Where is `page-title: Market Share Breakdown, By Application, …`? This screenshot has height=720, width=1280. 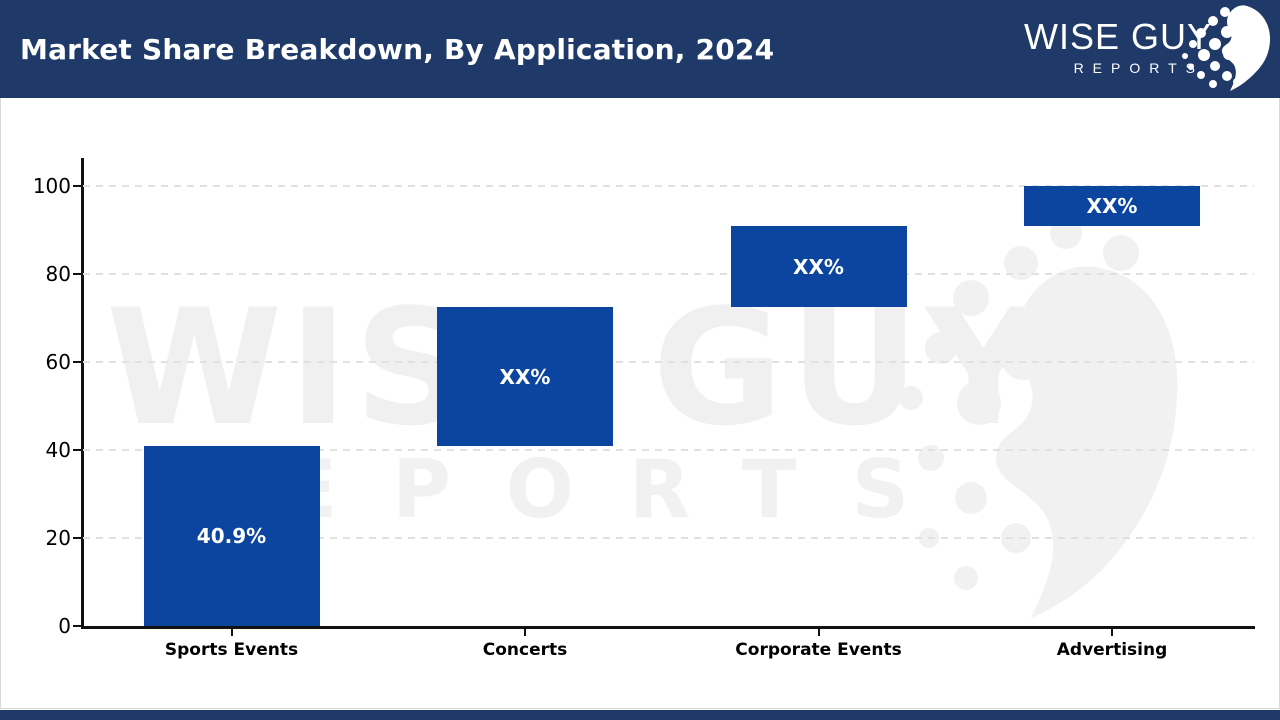 page-title: Market Share Breakdown, By Application, … is located at coordinates (397, 49).